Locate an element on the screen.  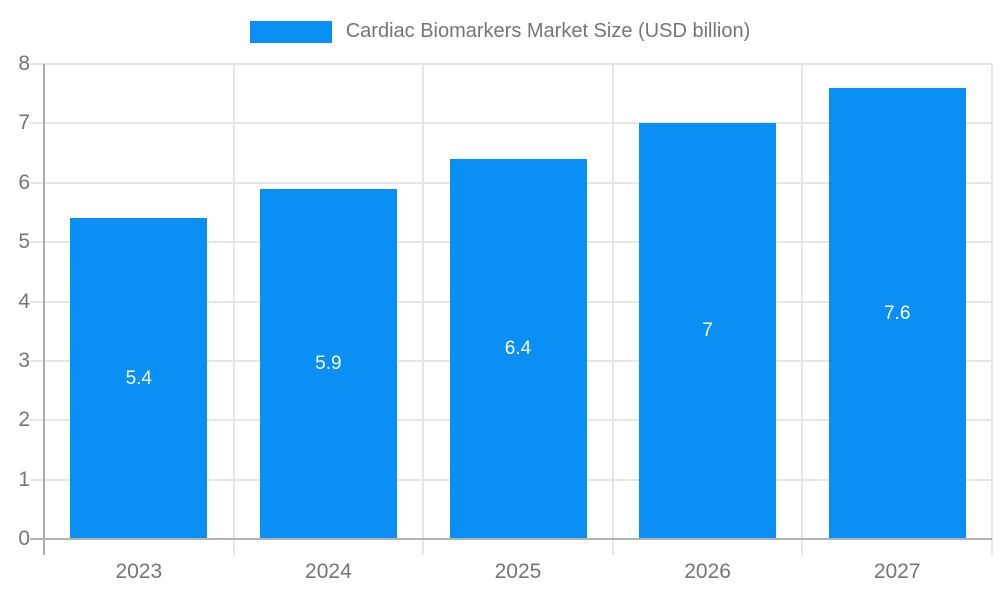
bar-value-label: 5.9 is located at coordinates (328, 363).